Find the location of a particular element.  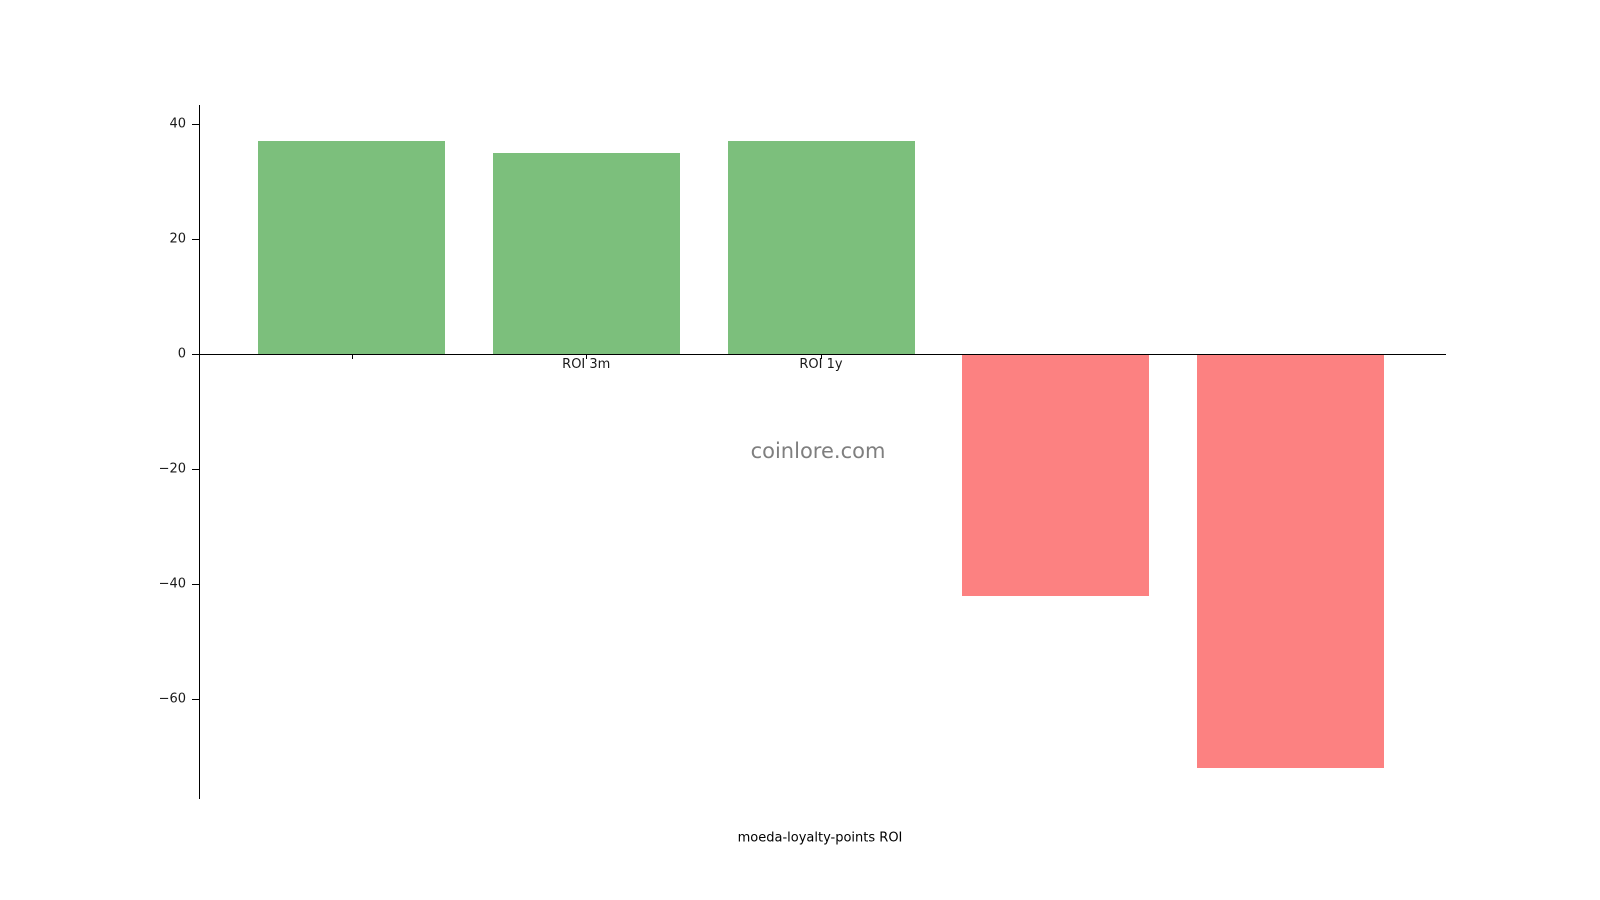

y-tick-label: 20 is located at coordinates (177, 239).